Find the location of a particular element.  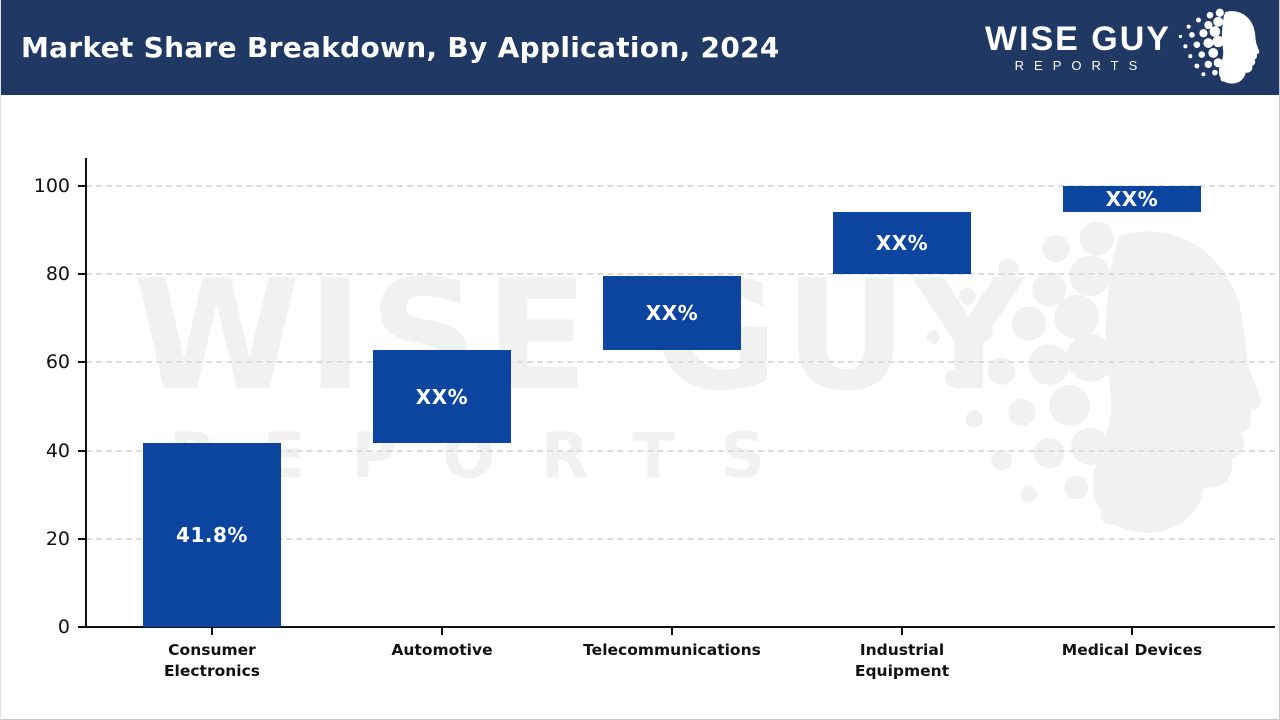

category-label: Telecommunications is located at coordinates (672, 650).